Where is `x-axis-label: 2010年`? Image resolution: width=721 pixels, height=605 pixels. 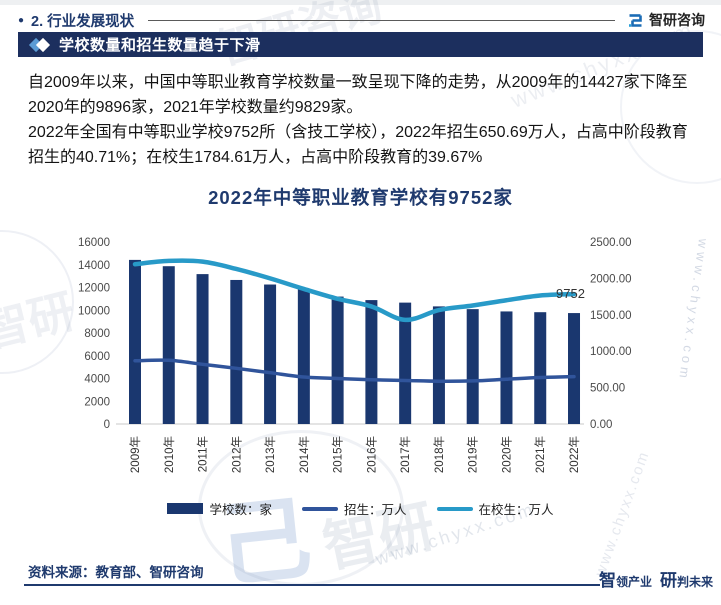 x-axis-label: 2010年 is located at coordinates (169, 454).